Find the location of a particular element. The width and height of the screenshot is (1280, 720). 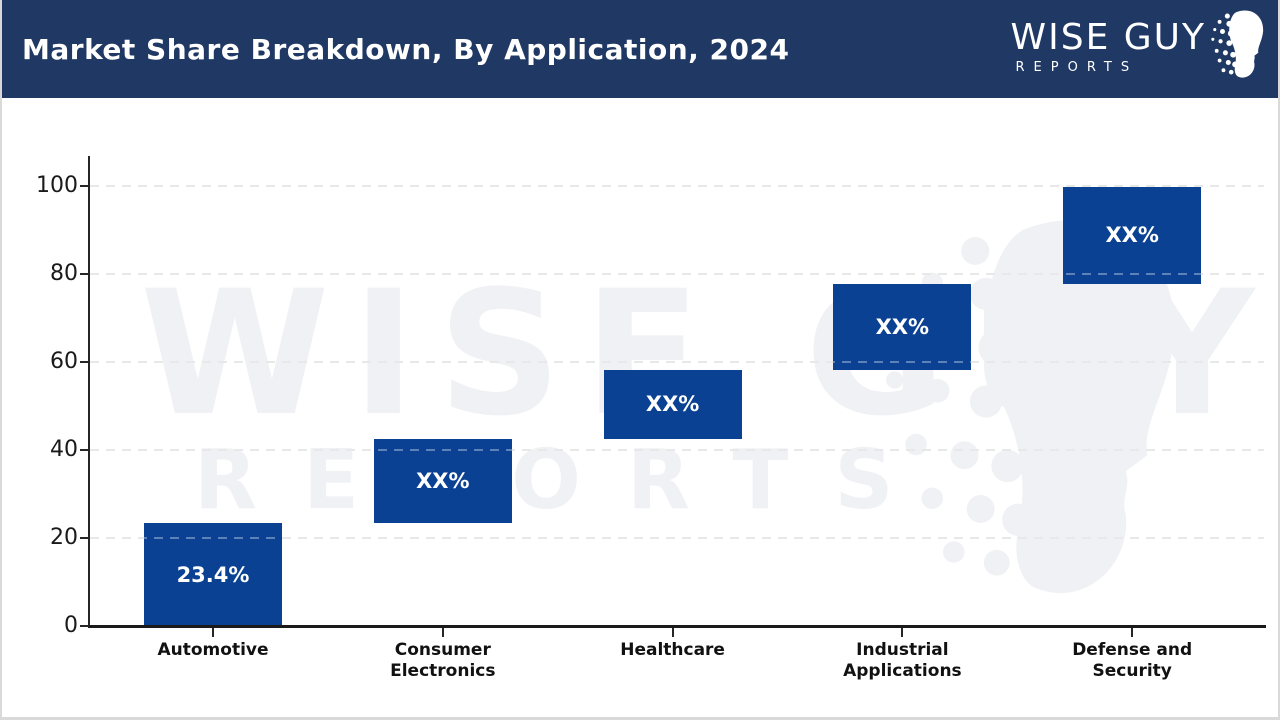

x-category-label-4: Industrial Applications is located at coordinates (902, 661).